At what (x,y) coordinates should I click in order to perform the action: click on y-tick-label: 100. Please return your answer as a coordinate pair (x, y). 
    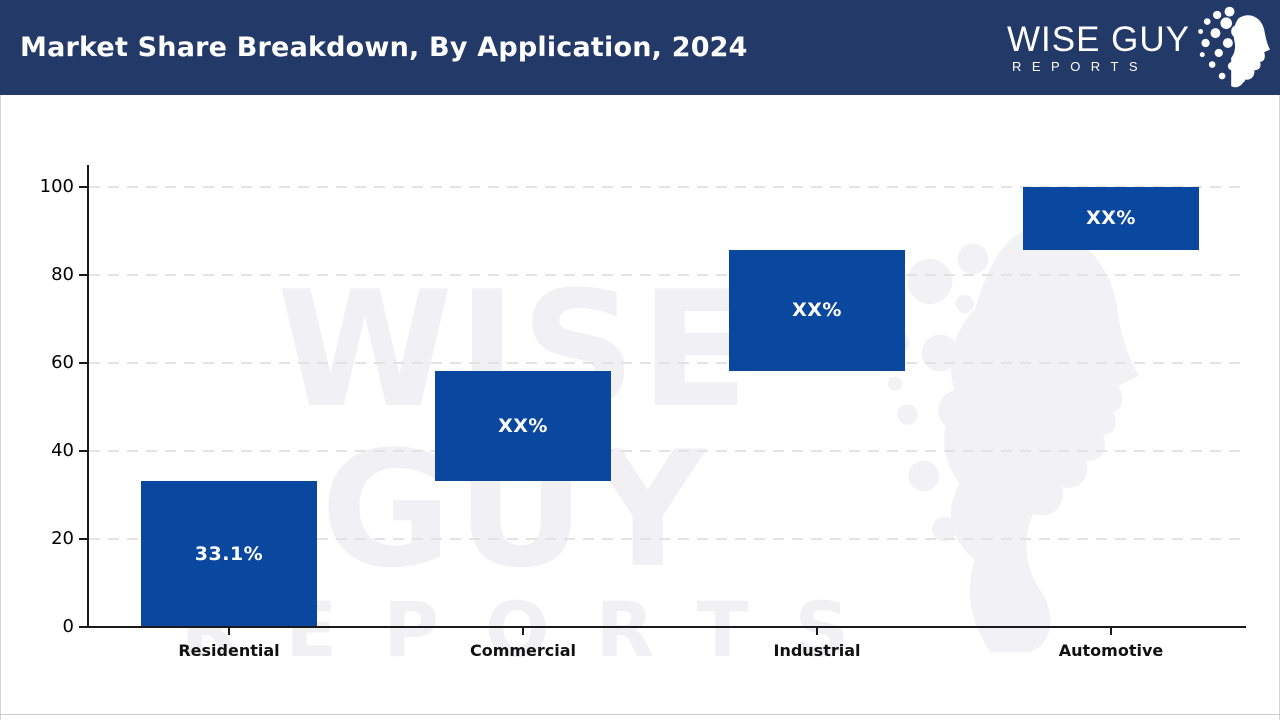
    Looking at the image, I should click on (56, 186).